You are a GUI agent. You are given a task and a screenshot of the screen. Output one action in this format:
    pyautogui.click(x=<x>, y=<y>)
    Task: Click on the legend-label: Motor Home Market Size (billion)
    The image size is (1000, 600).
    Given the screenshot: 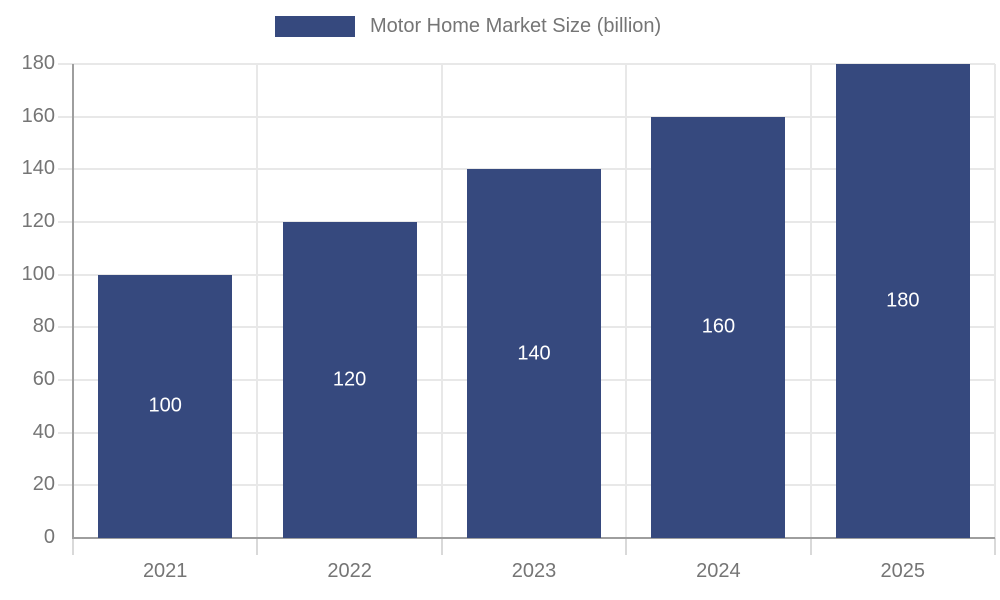 What is the action you would take?
    pyautogui.click(x=516, y=26)
    